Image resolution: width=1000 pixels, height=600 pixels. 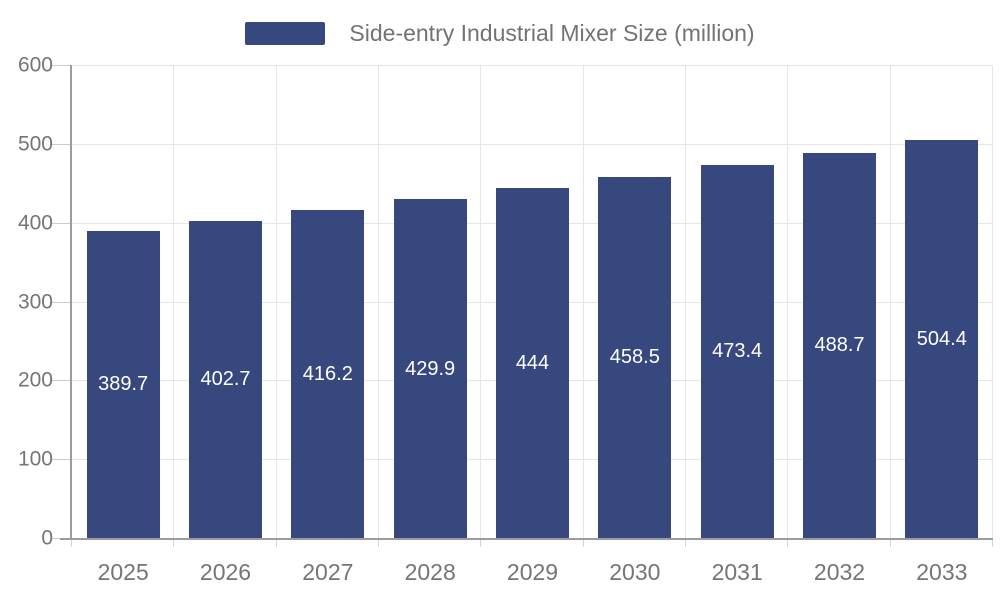 I want to click on bar-value-label: 458.5, so click(x=634, y=357).